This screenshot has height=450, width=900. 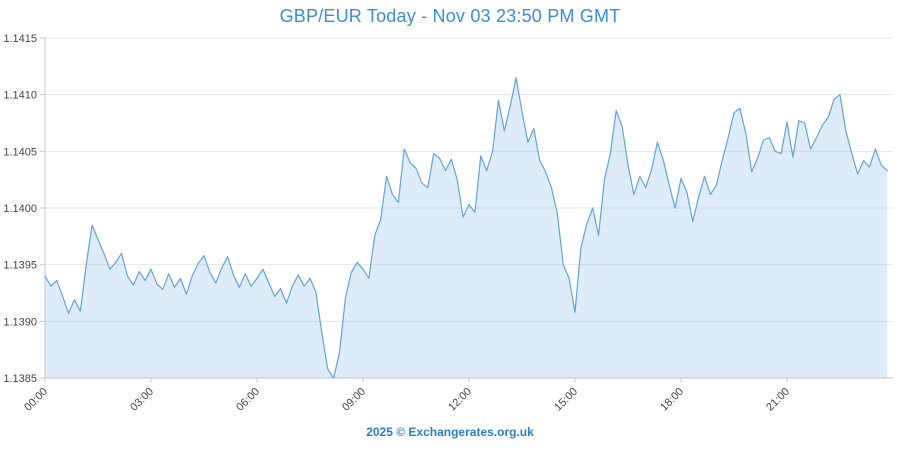 I want to click on x-axis-tick-label: 06:00, so click(x=248, y=400).